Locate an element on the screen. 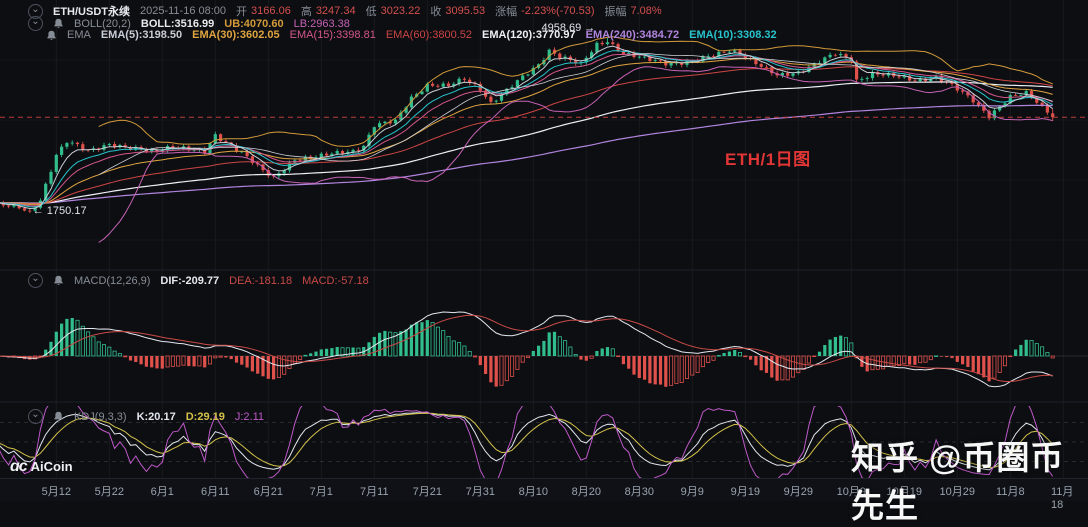 This screenshot has height=527, width=1088. aicoin-logo-text: AiCoin is located at coordinates (51, 466).